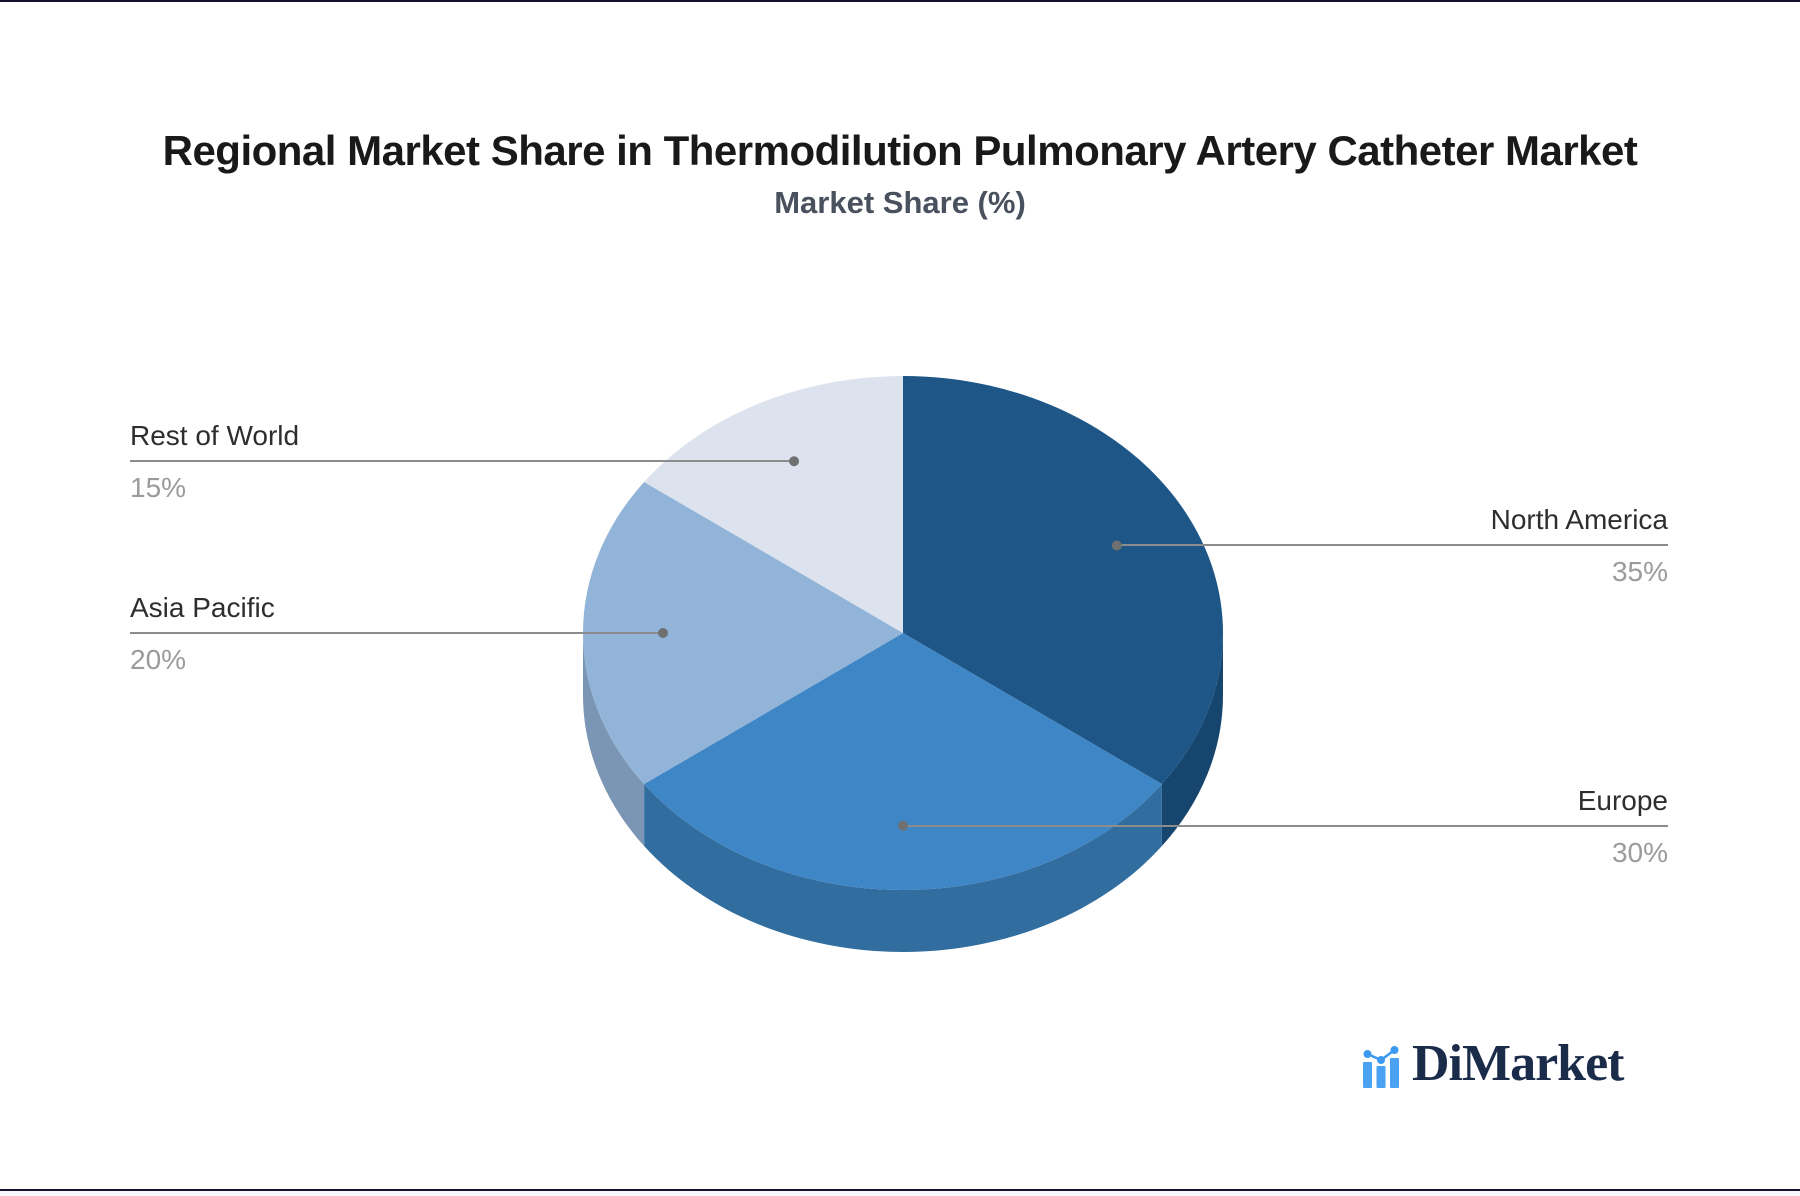 This screenshot has width=1800, height=1196. What do you see at coordinates (1579, 519) in the screenshot?
I see `callout-label: North America` at bounding box center [1579, 519].